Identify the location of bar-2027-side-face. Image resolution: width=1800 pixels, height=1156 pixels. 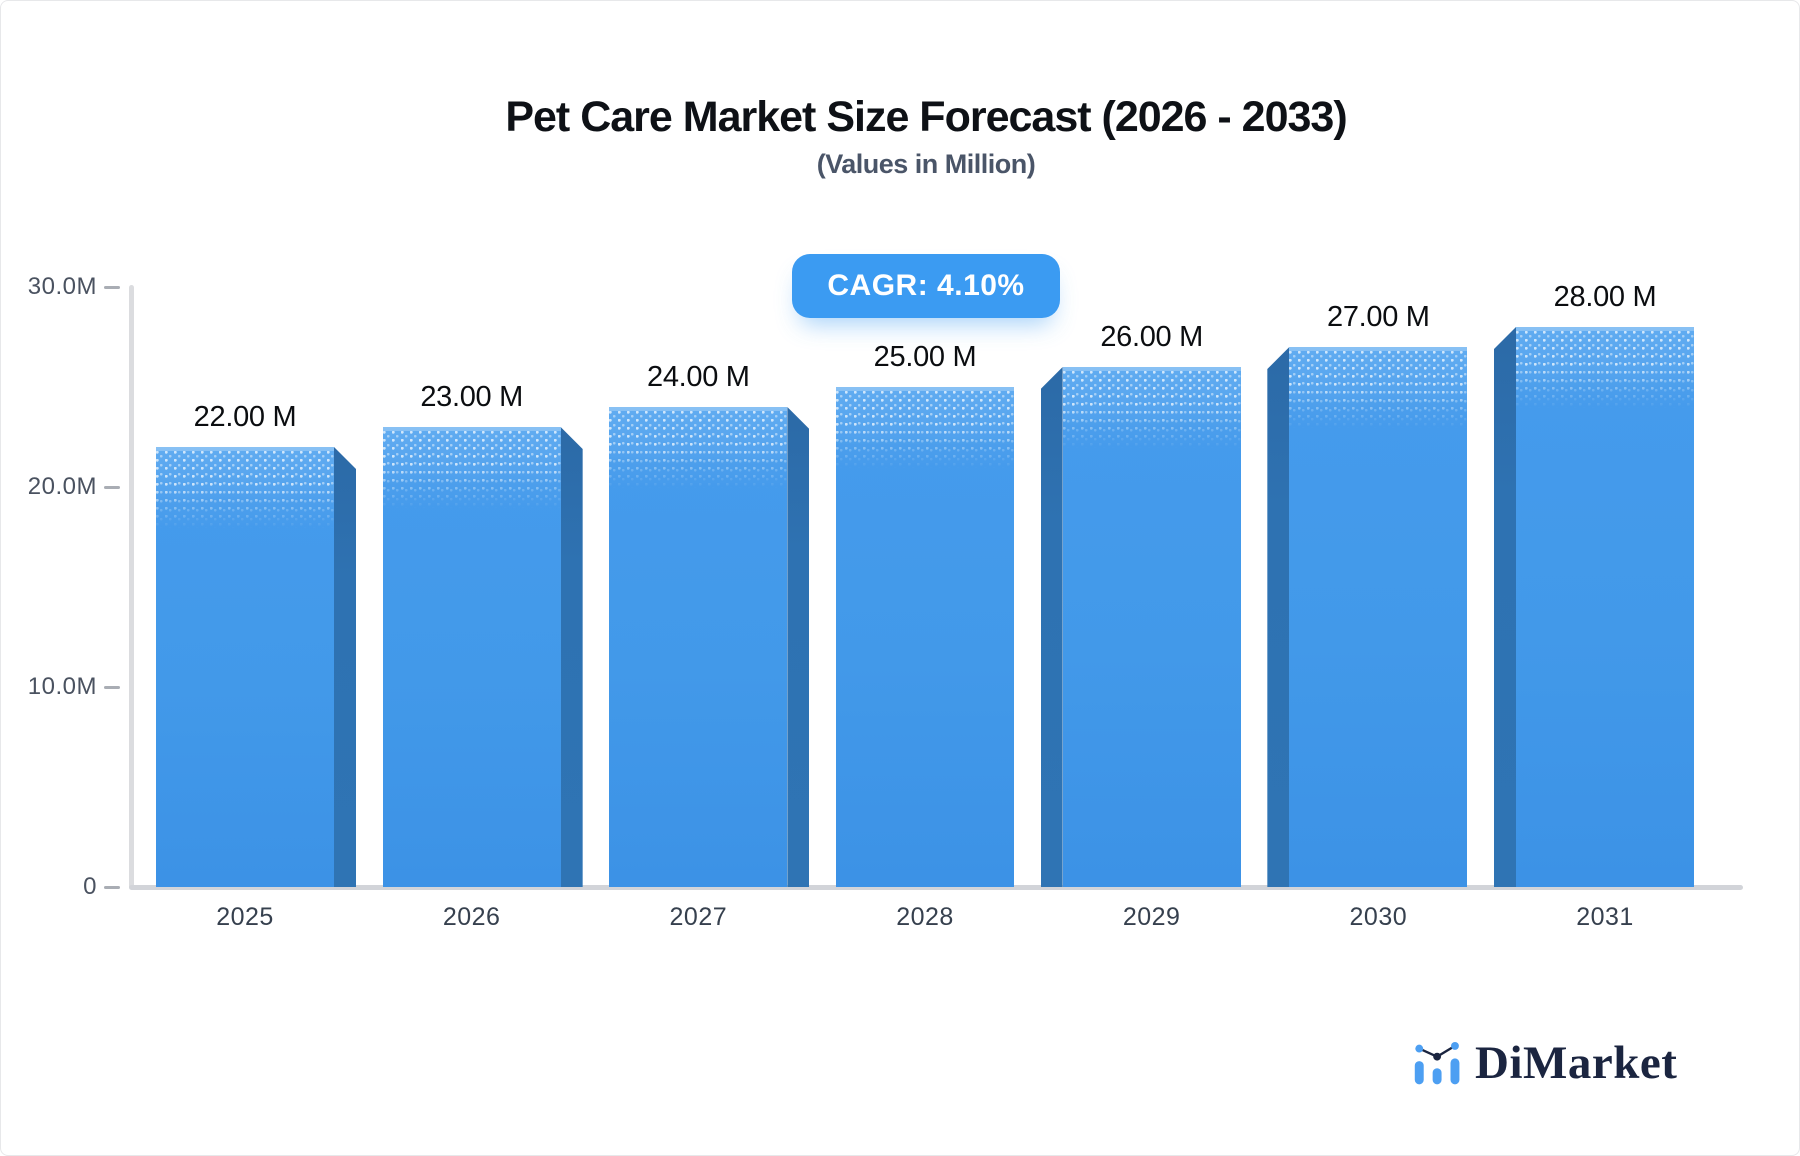
(798, 647).